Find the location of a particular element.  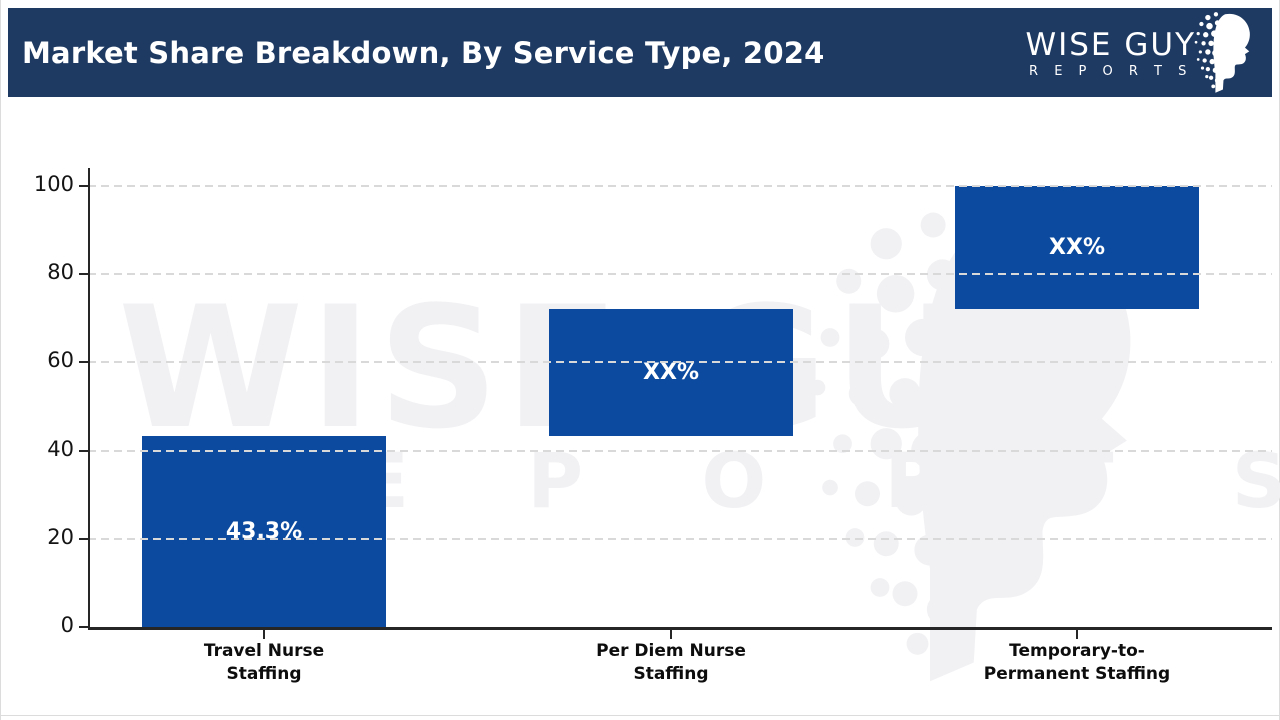

brand-logo-text: WISE GUY R E P O R T S is located at coordinates (1110, 53).